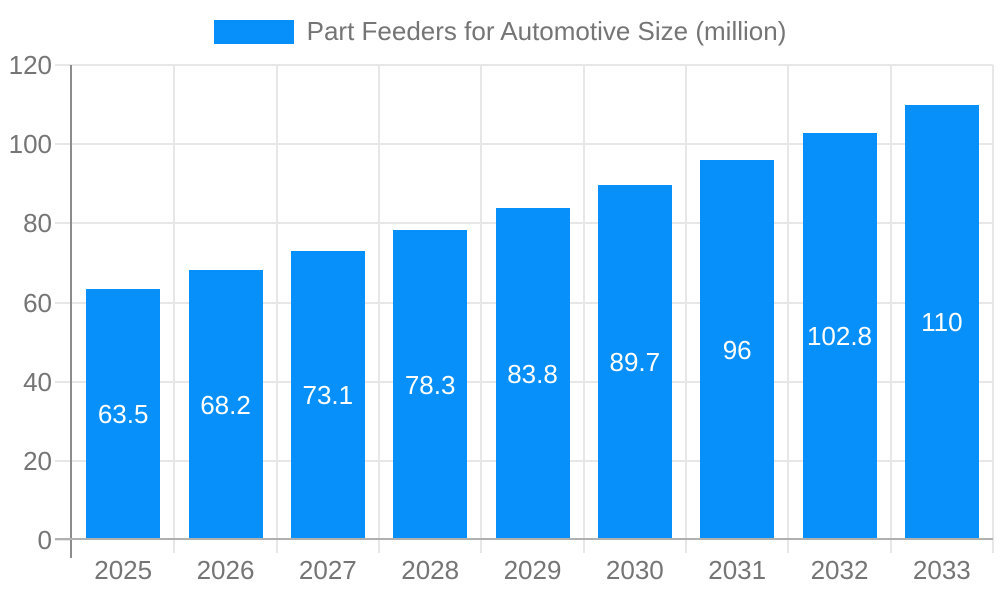 Image resolution: width=1000 pixels, height=600 pixels. I want to click on bar-value-label-2032: 102.8, so click(839, 336).